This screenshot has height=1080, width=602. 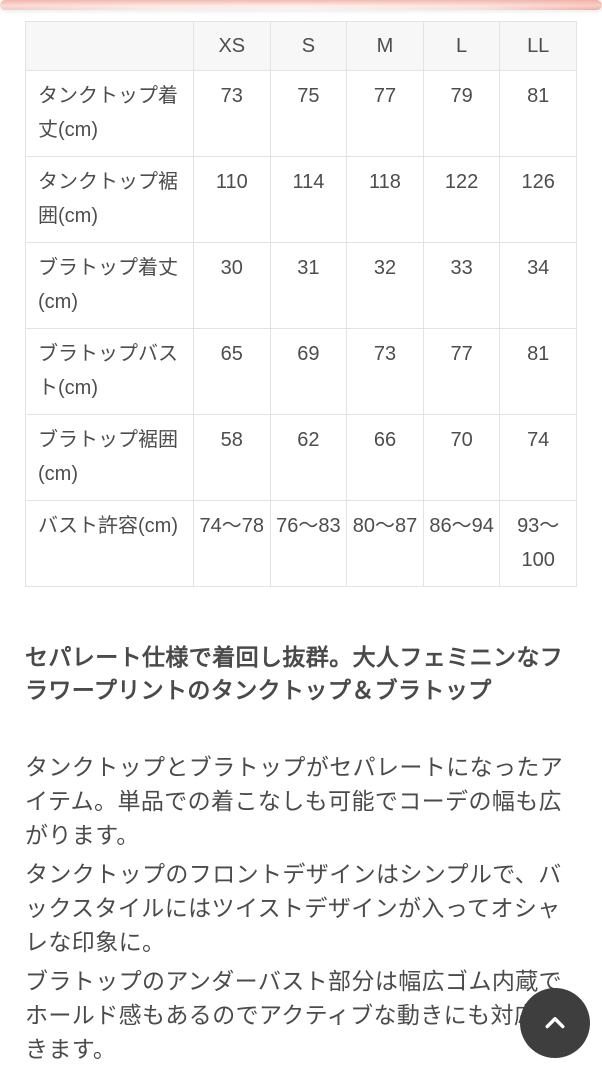 What do you see at coordinates (461, 457) in the screenshot?
I see `size-value-cell: 70` at bounding box center [461, 457].